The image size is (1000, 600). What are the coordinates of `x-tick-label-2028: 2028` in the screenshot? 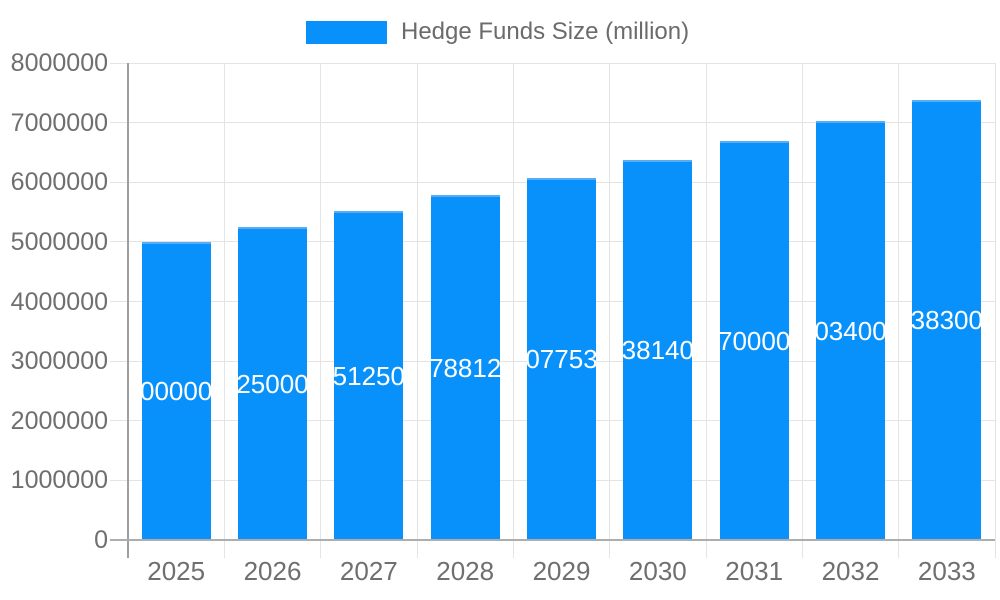 It's located at (465, 571).